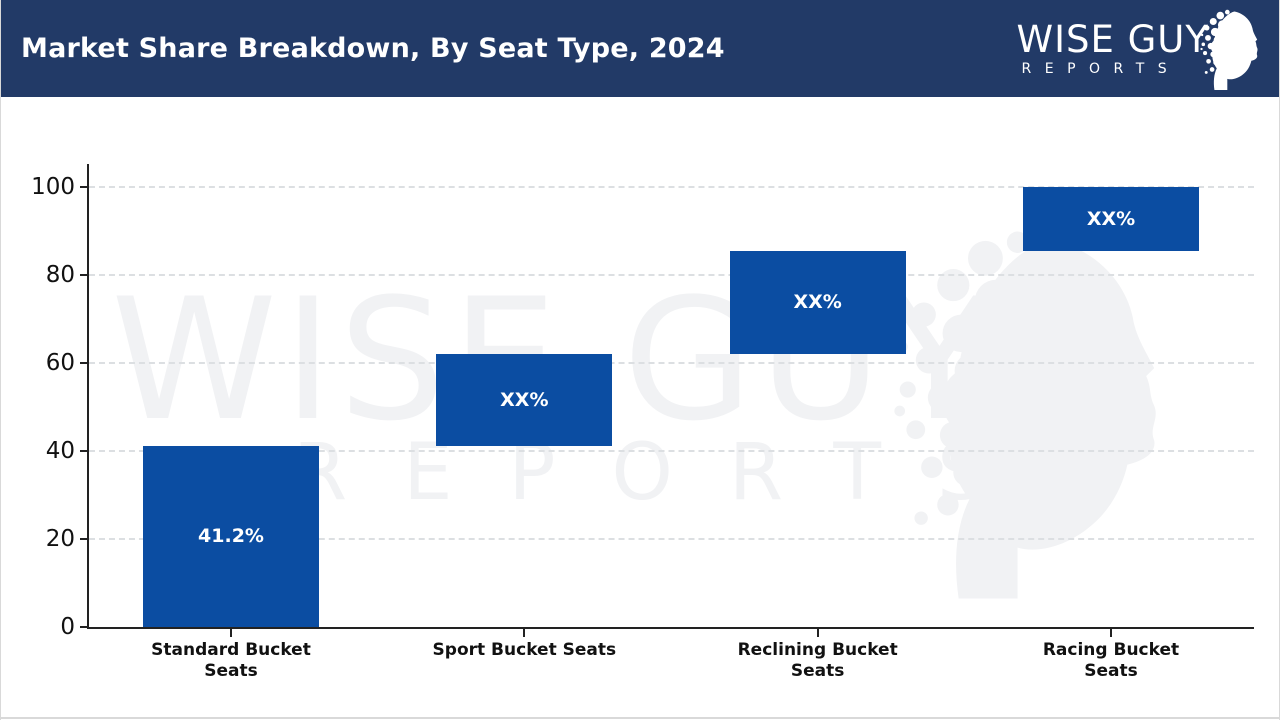  Describe the element at coordinates (60, 275) in the screenshot. I see `y-tick-label: 80` at that location.